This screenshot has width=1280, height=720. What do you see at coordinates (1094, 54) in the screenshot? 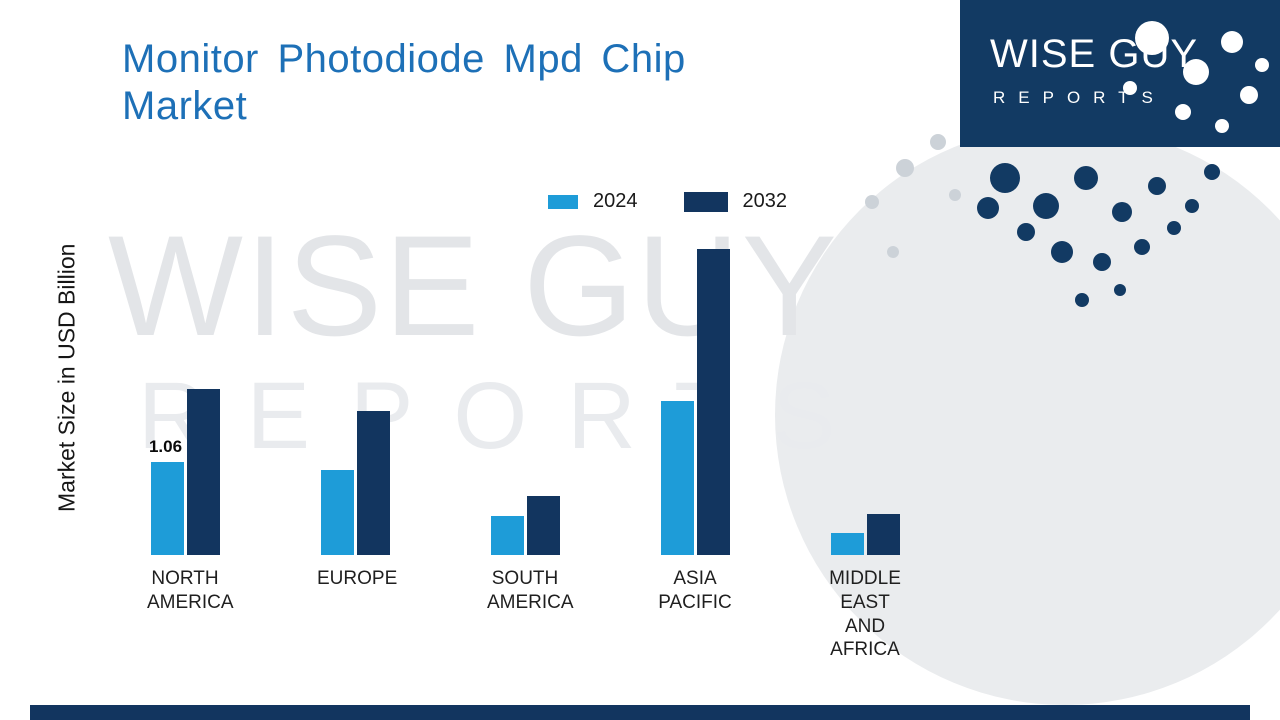
I see `logo-brand-text: WISE GUY` at bounding box center [1094, 54].